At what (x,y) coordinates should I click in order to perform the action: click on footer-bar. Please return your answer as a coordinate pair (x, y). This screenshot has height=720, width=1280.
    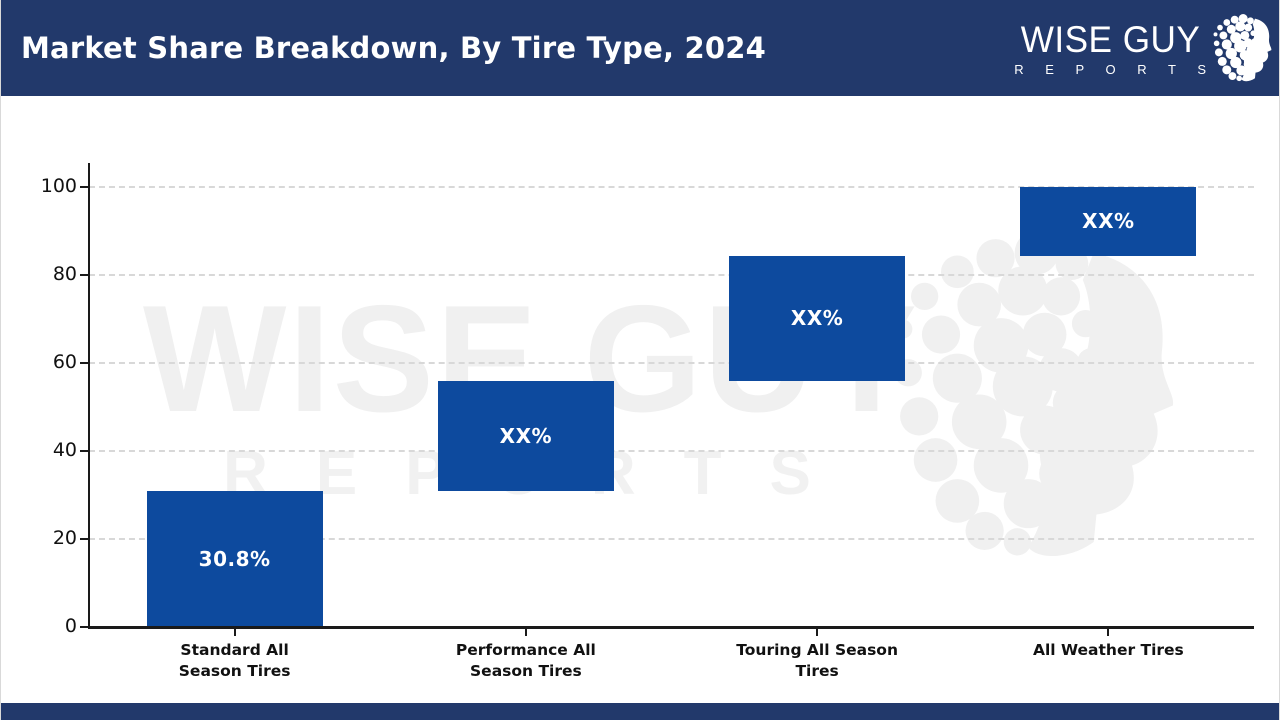
    Looking at the image, I should click on (640, 711).